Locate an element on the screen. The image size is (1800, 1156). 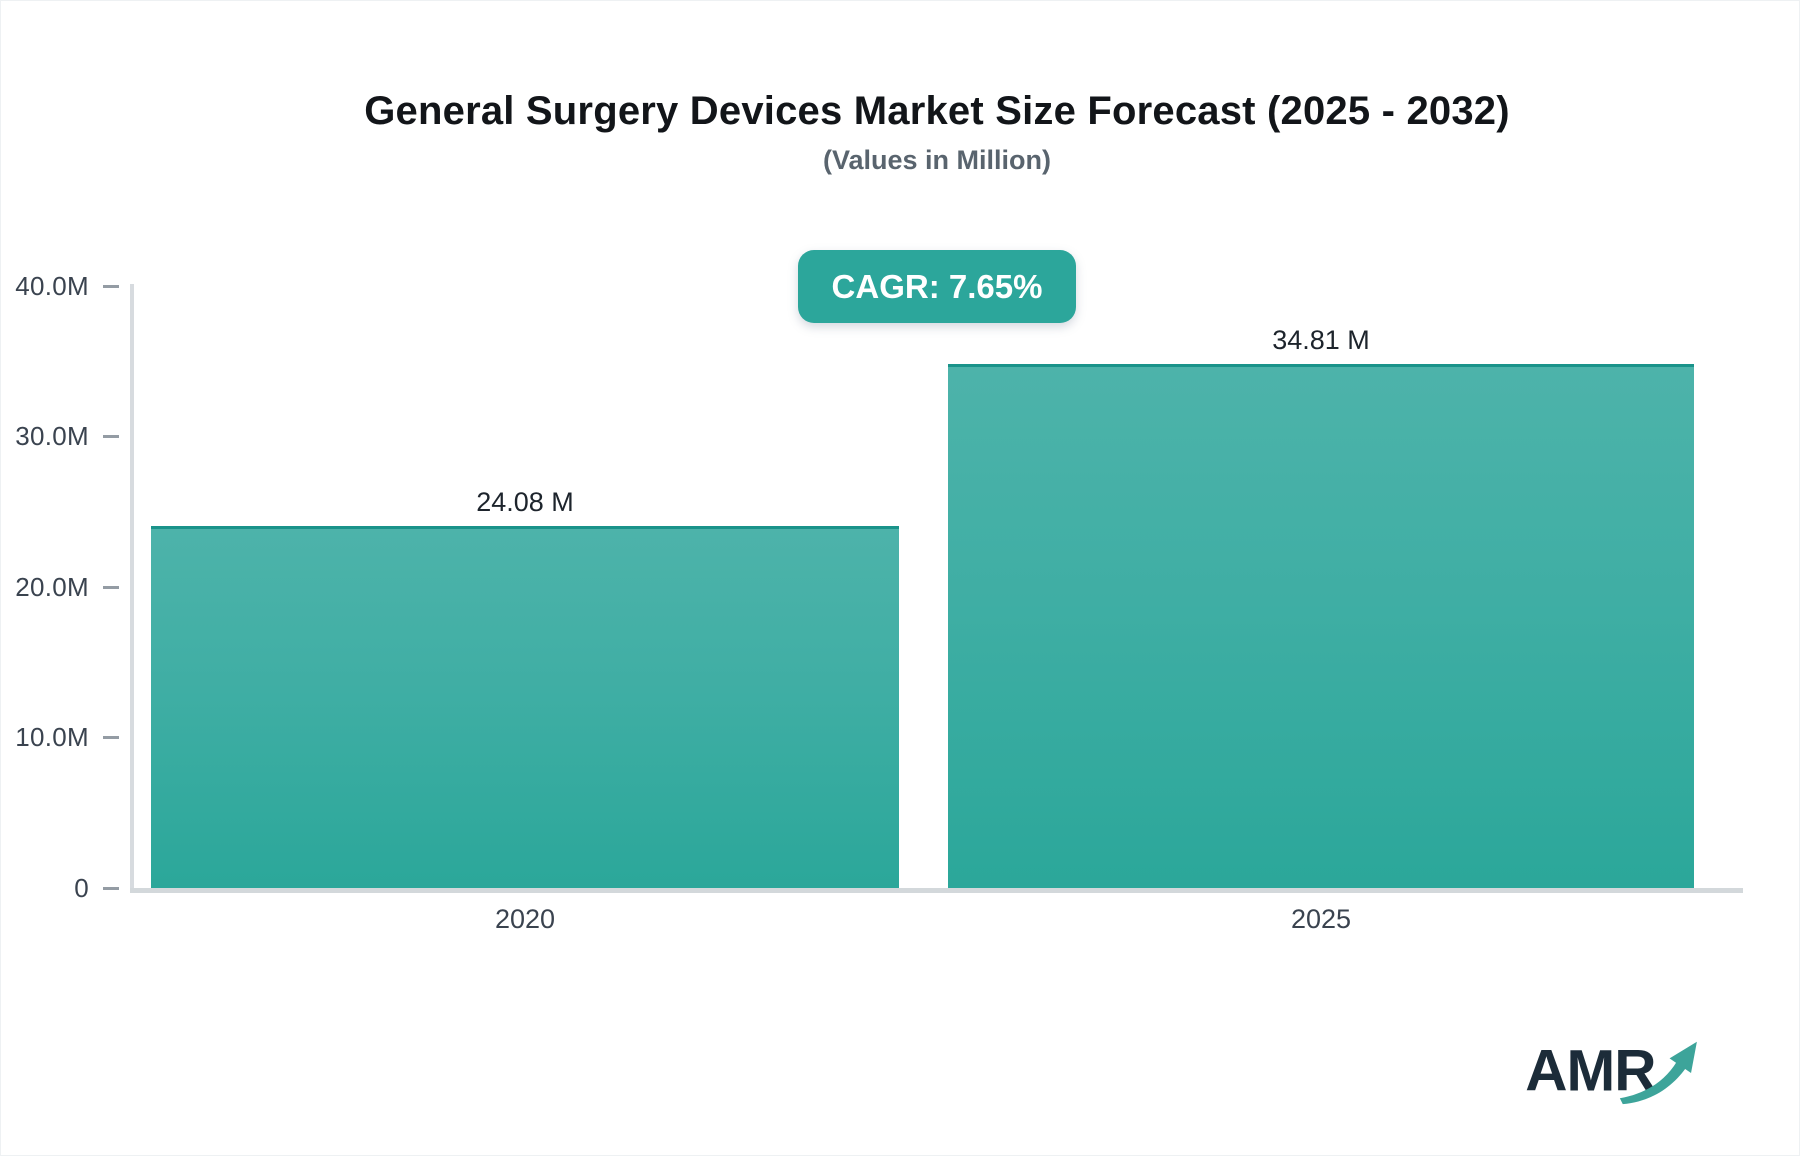
logo-arrow-head-icon is located at coordinates (1683, 1057).